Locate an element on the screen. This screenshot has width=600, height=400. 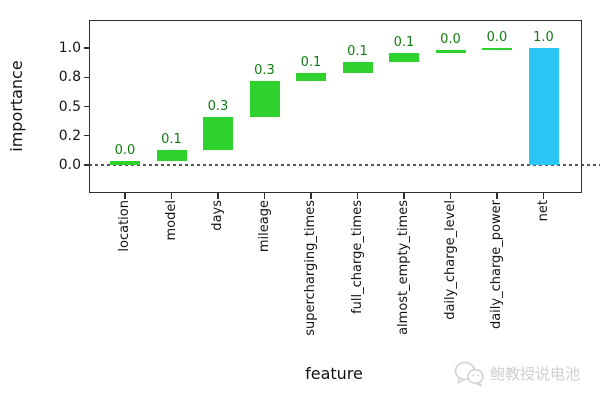
x-tick-mark-days is located at coordinates (218, 196).